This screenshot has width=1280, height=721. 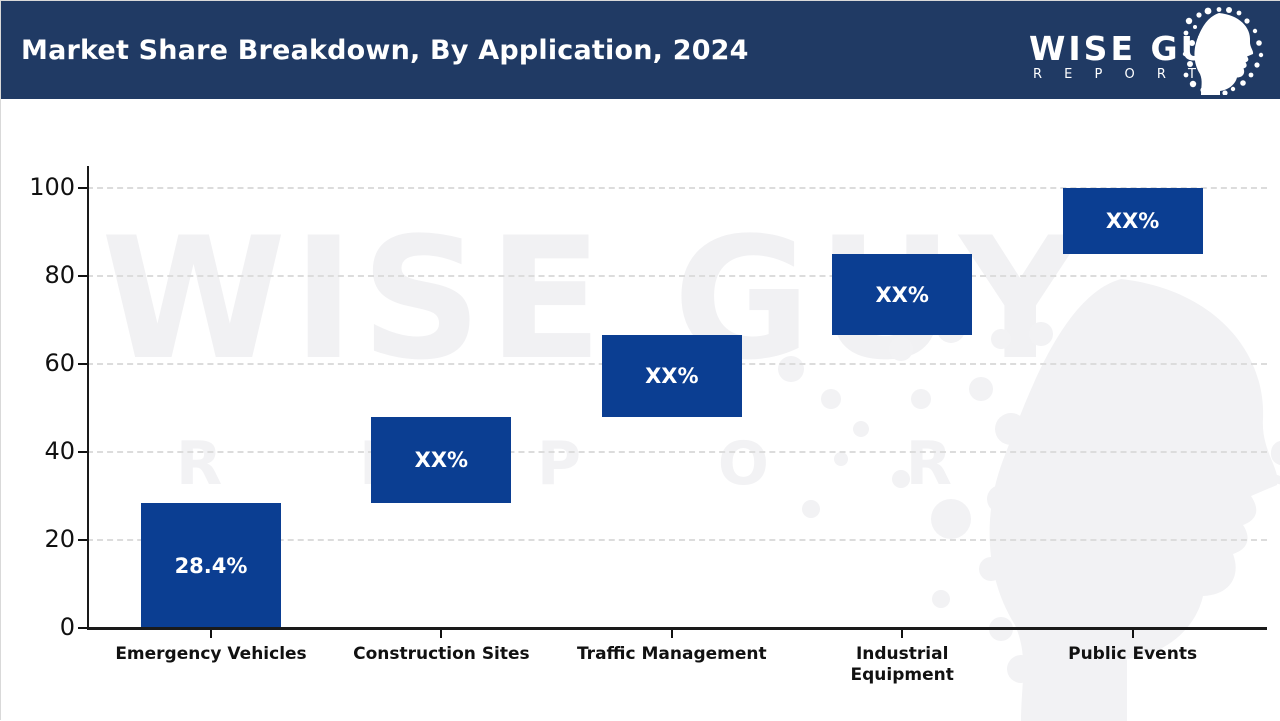 I want to click on bar-public-events: XX%, so click(x=1133, y=221).